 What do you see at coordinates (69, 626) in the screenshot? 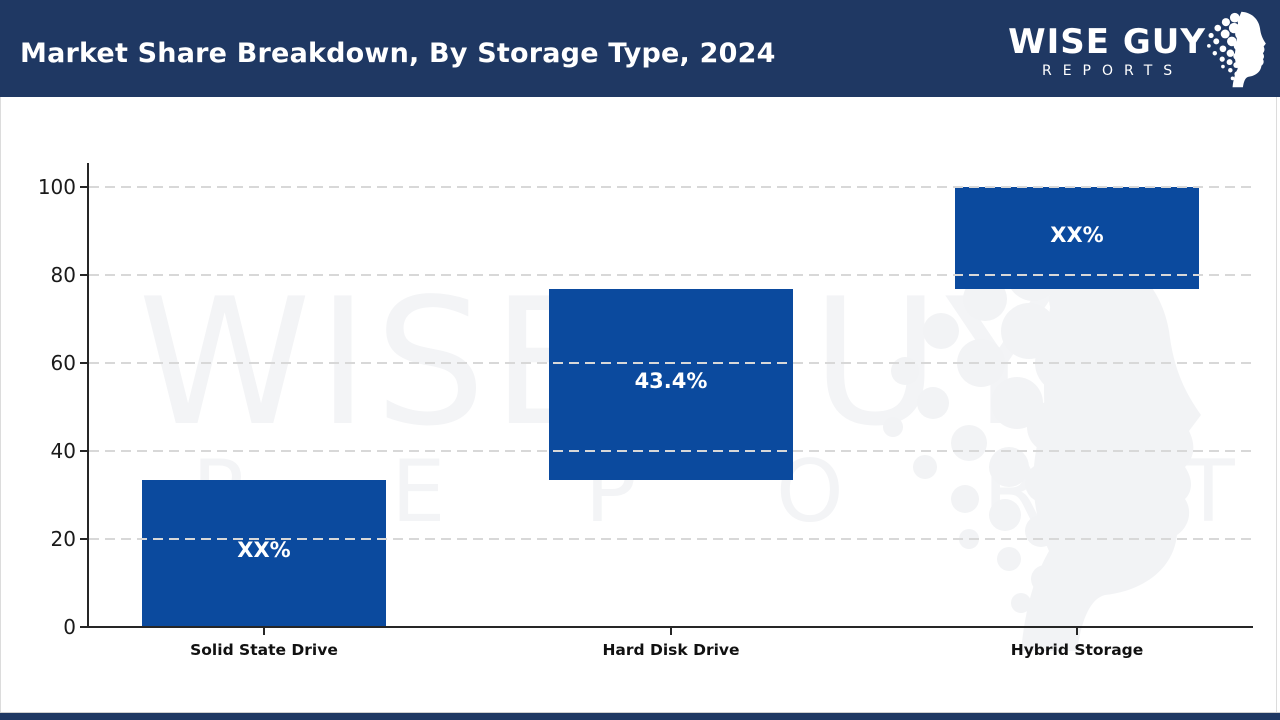
I see `y-tick-label: 0` at bounding box center [69, 626].